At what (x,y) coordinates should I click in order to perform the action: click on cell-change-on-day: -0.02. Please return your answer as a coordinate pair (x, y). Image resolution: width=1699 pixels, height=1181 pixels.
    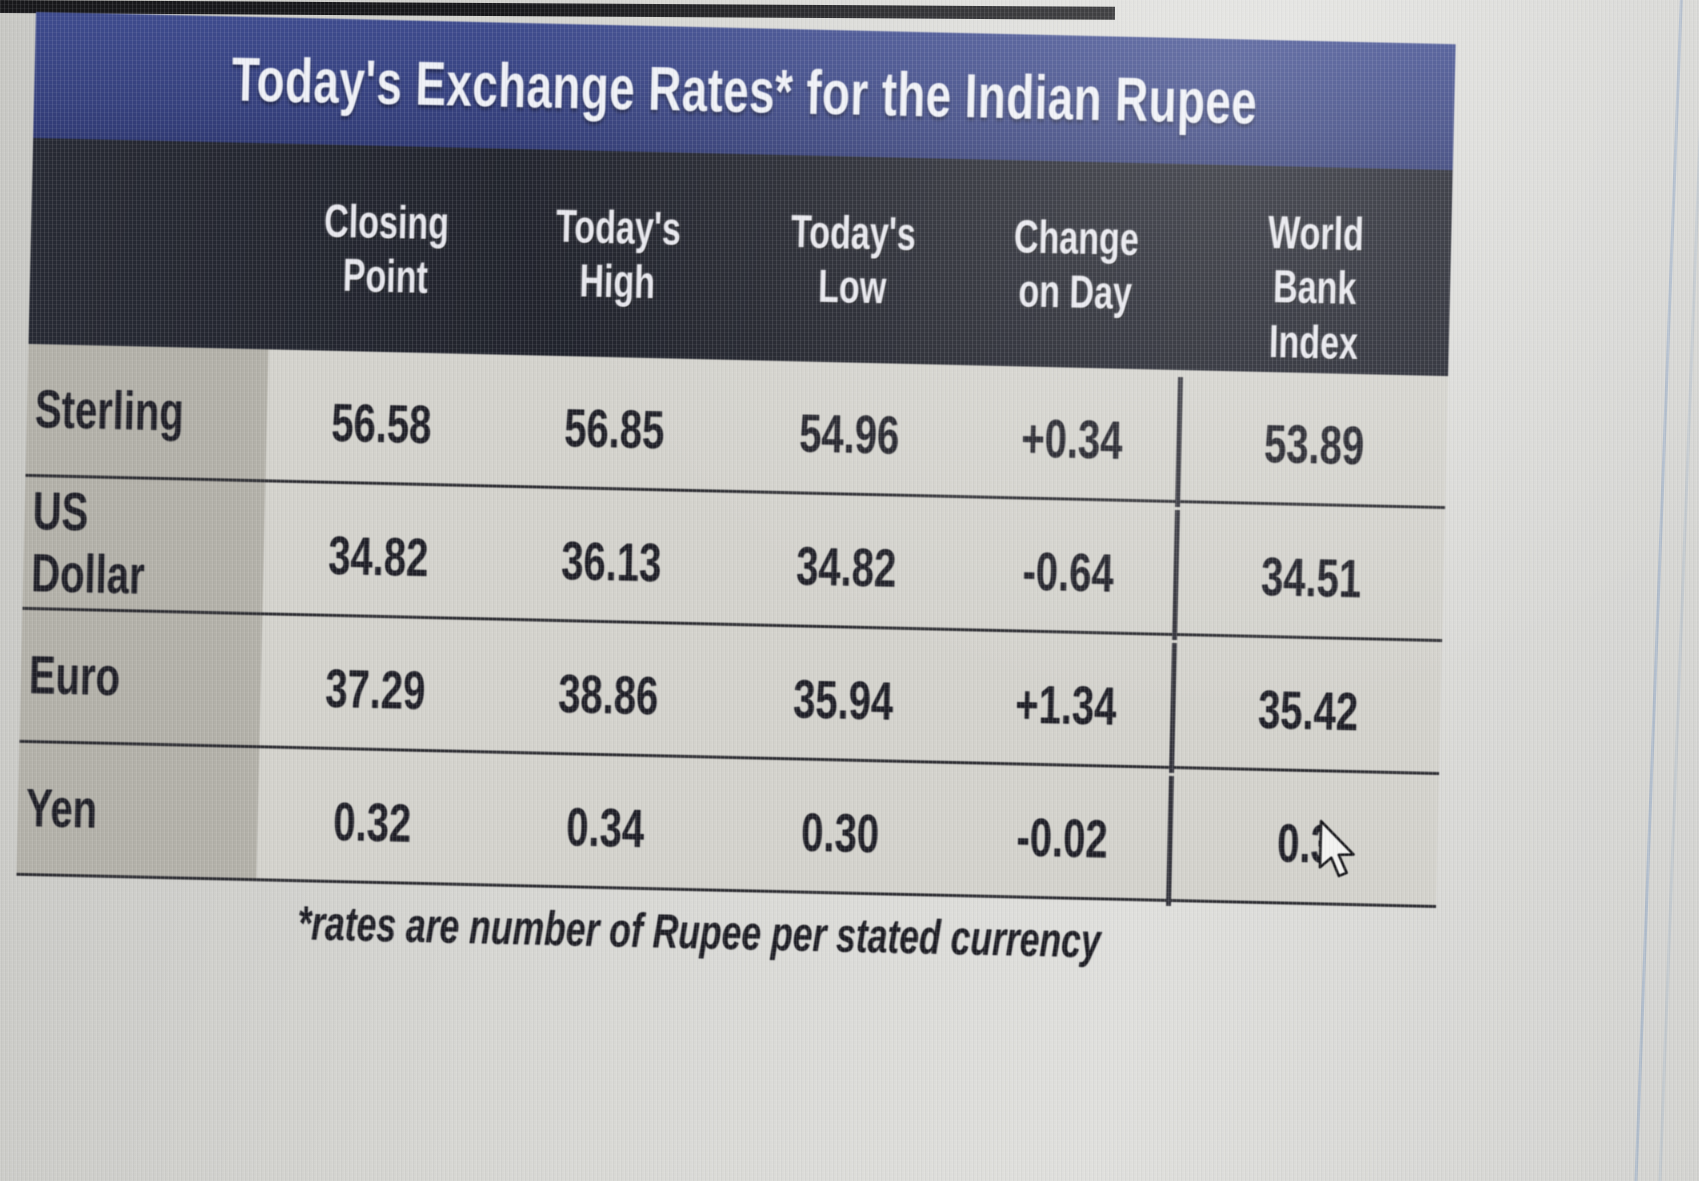
    Looking at the image, I should click on (1062, 838).